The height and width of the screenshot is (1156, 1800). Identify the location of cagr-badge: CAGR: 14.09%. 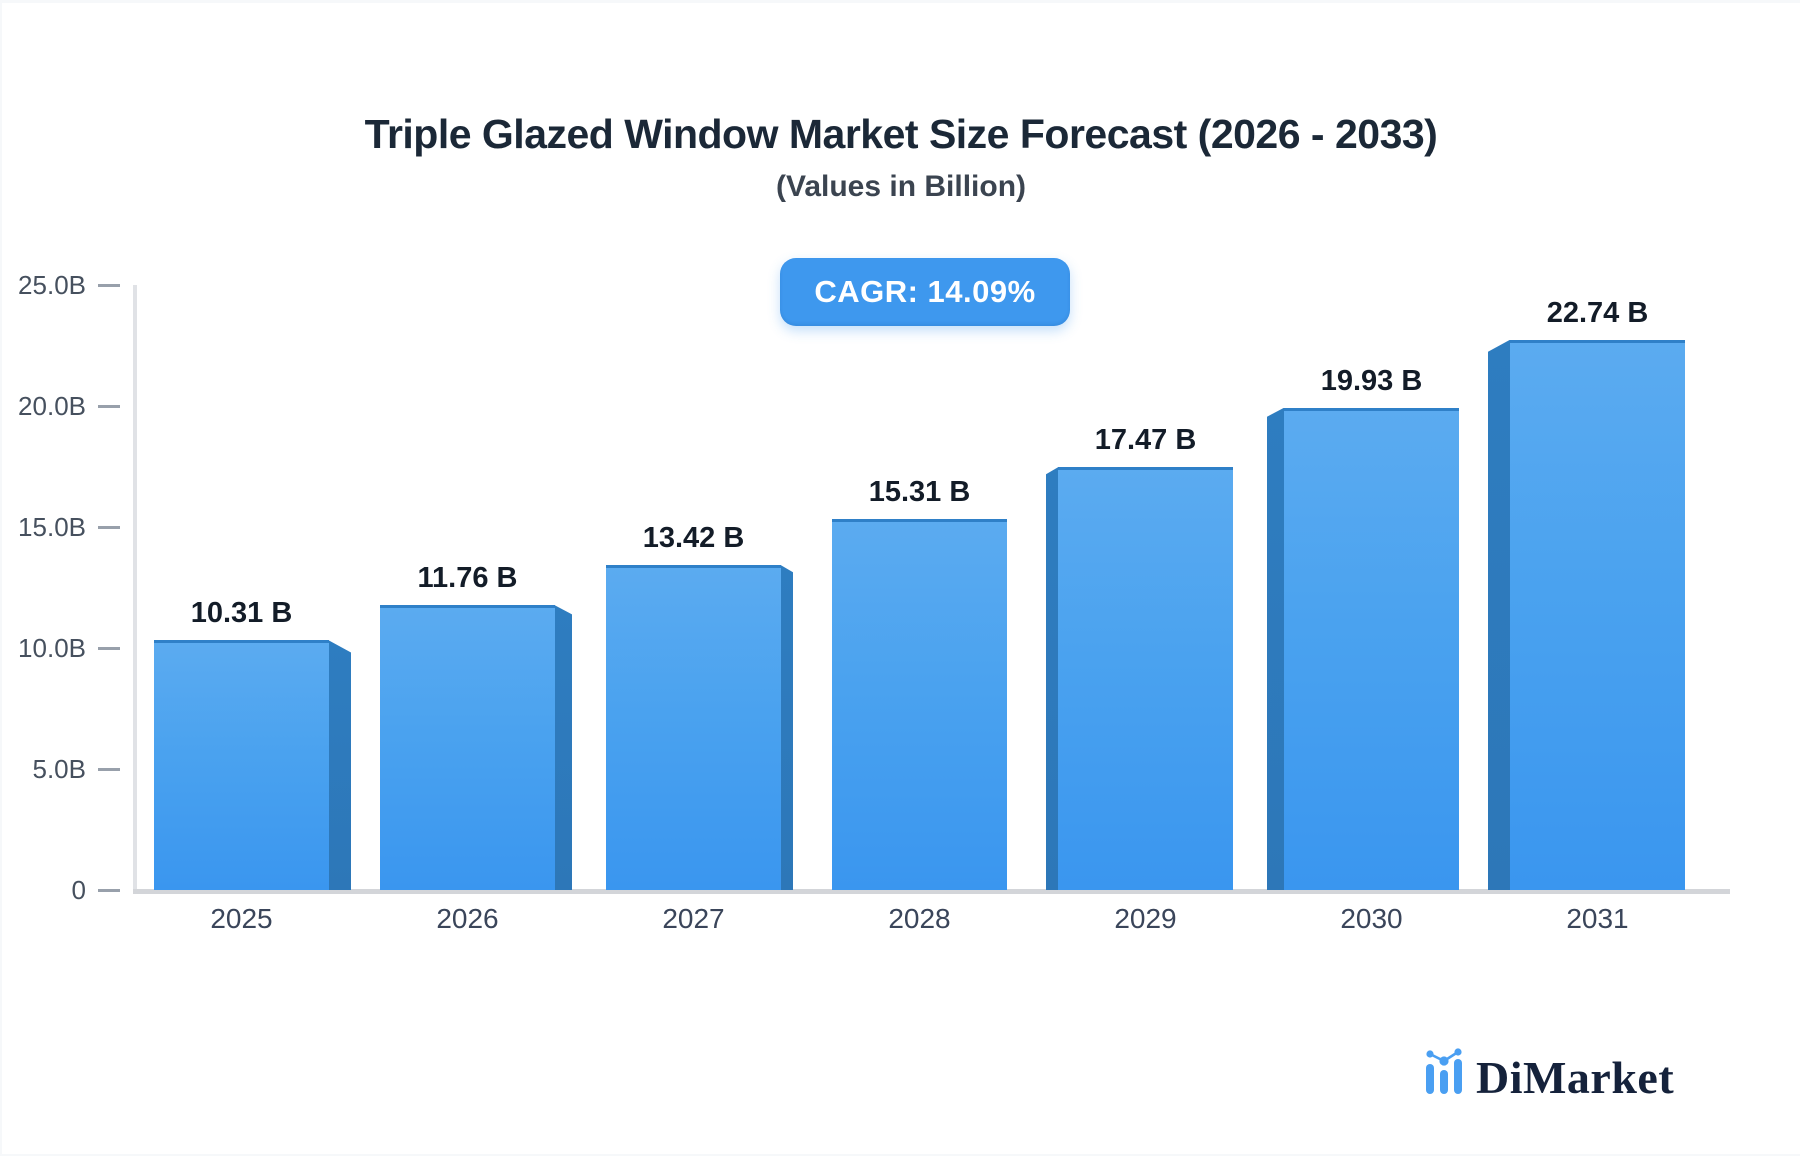
(925, 292).